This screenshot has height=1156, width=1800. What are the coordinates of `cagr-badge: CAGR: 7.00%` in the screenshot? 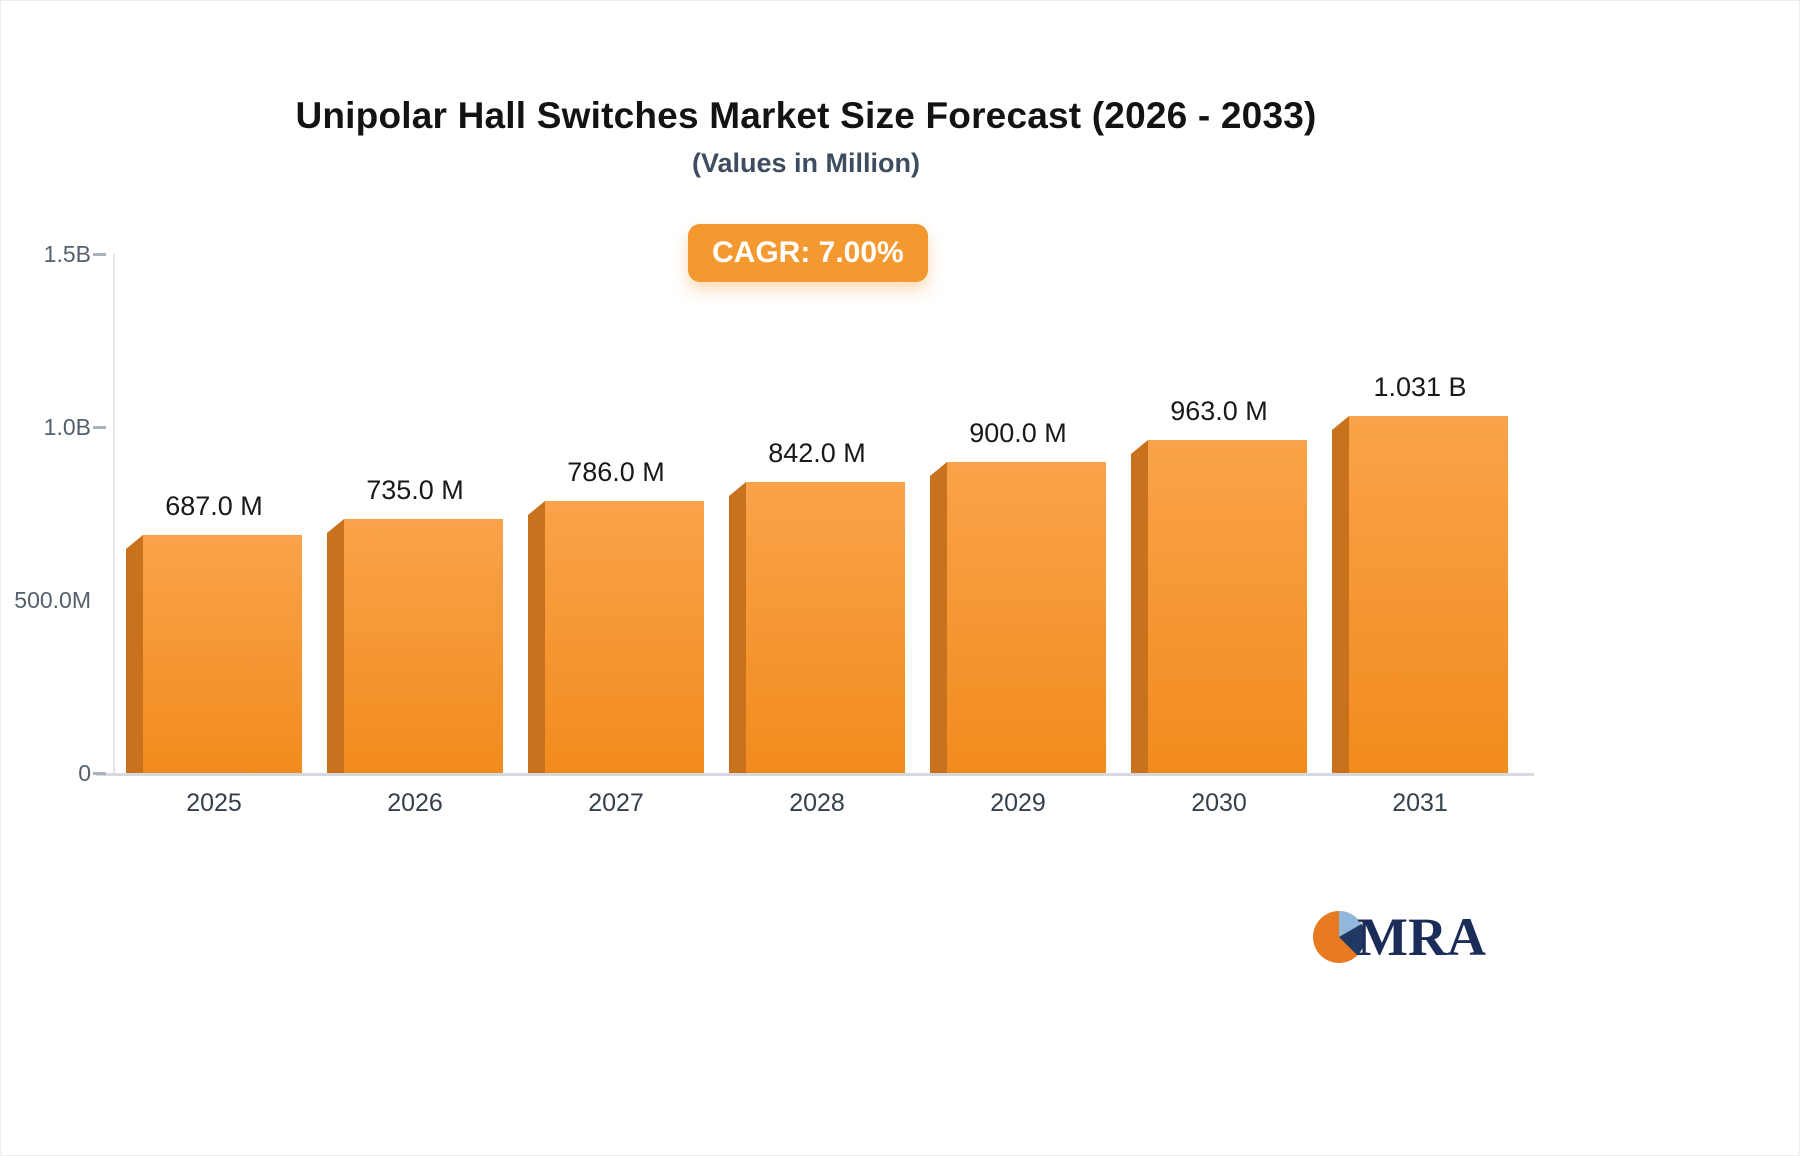 It's located at (808, 253).